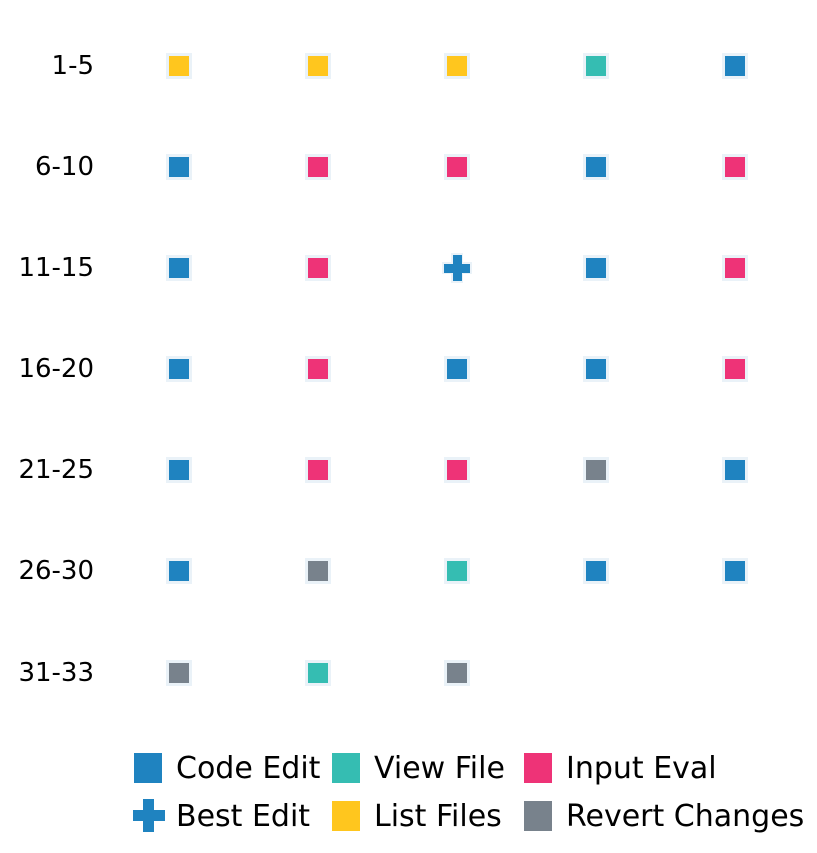 The width and height of the screenshot is (817, 853). What do you see at coordinates (149, 815) in the screenshot?
I see `legend-plus-icon` at bounding box center [149, 815].